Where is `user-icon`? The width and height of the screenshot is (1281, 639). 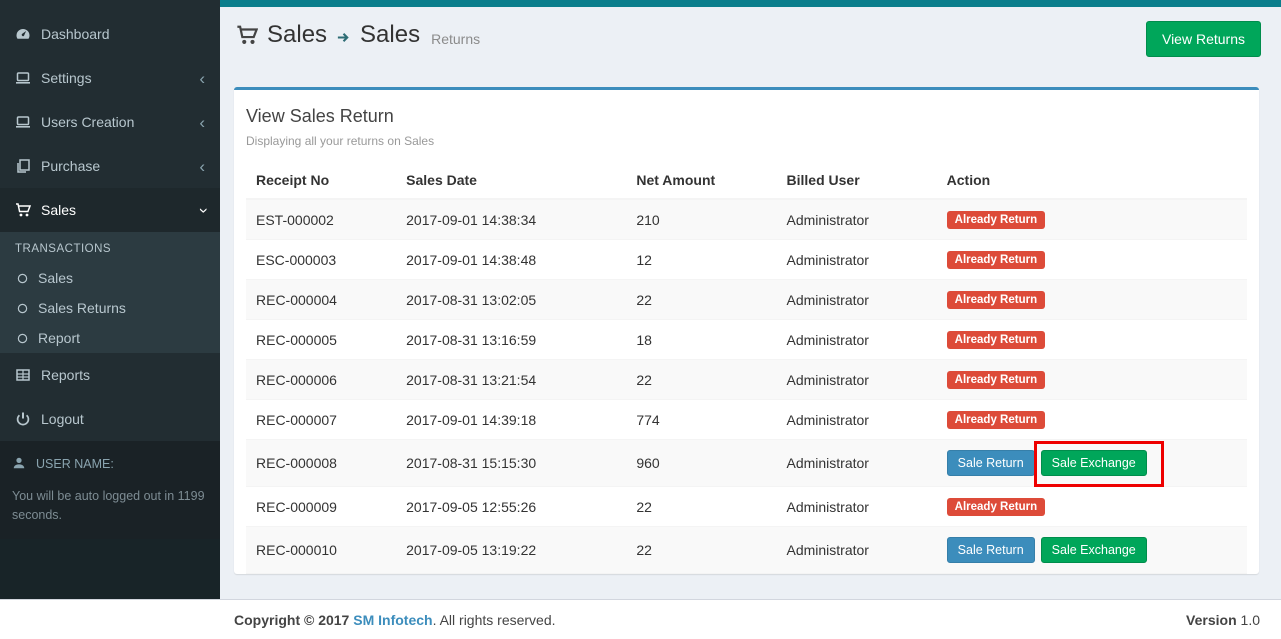
user-icon is located at coordinates (20, 464).